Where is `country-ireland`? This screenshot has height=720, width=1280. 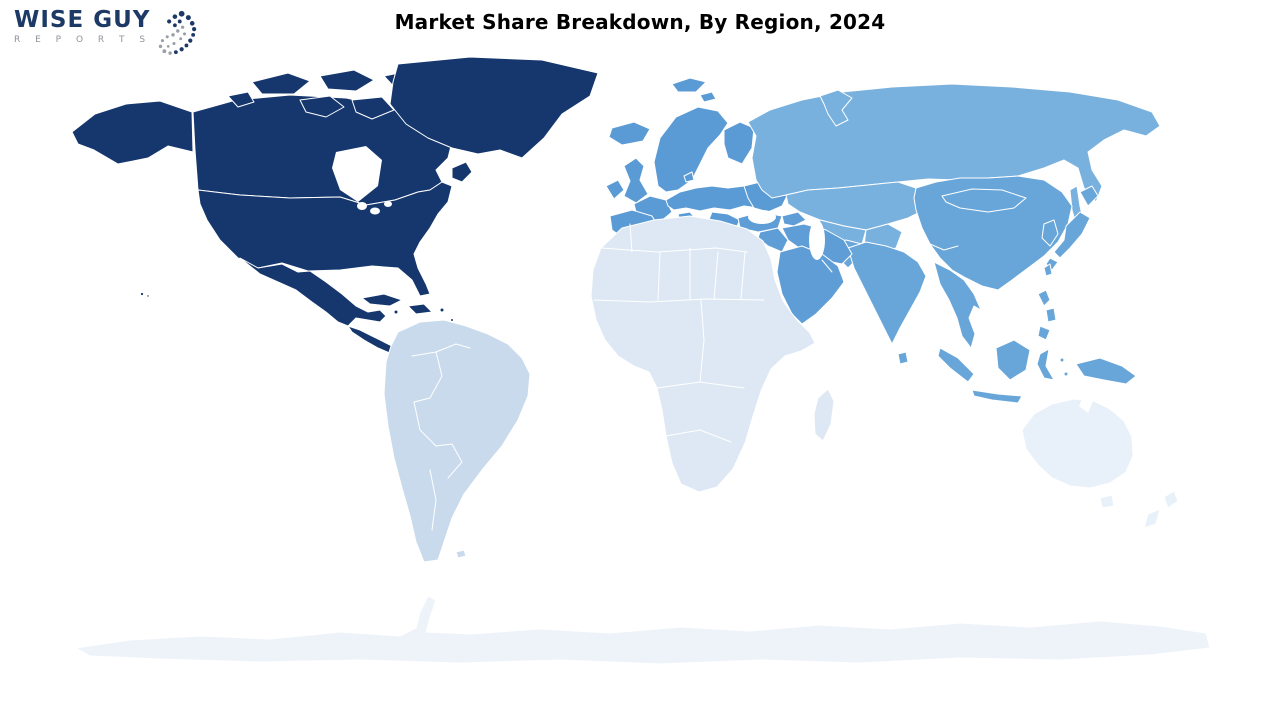
country-ireland is located at coordinates (615, 189).